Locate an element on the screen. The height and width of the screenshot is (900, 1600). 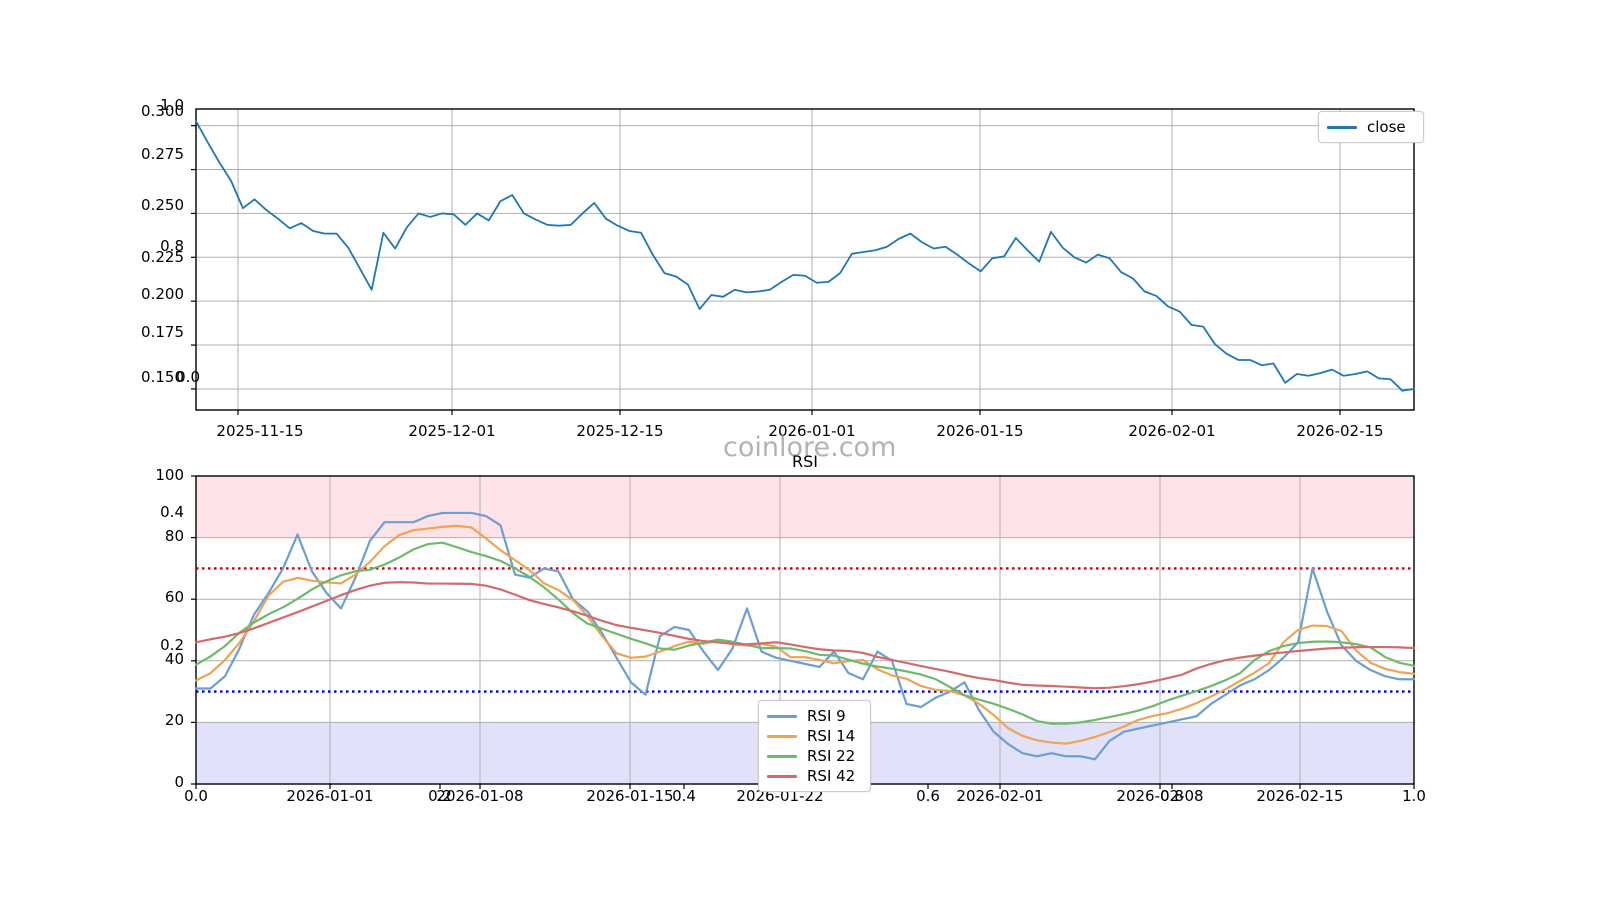
rsi22-line-swatch is located at coordinates (782, 756).